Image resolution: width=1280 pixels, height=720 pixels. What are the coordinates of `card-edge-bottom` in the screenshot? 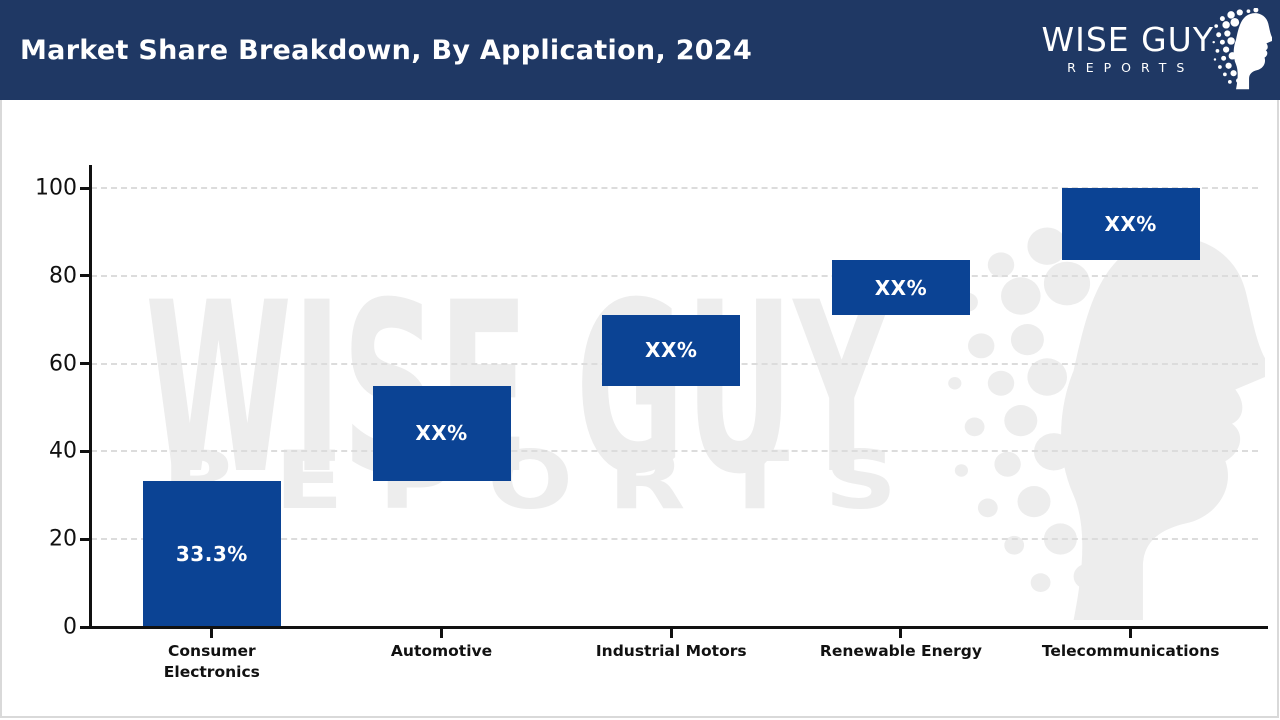 It's located at (639, 717).